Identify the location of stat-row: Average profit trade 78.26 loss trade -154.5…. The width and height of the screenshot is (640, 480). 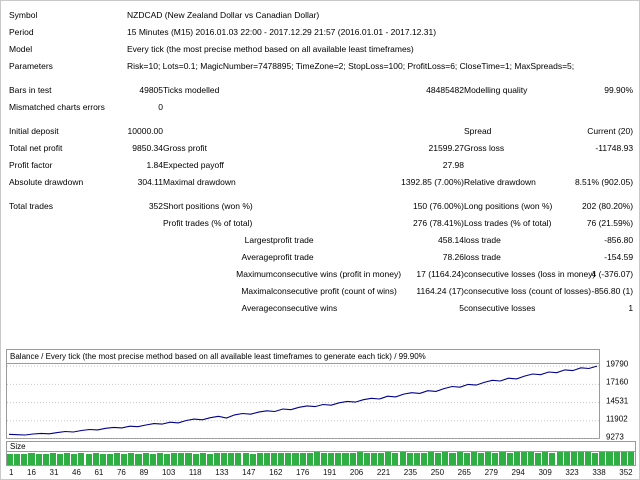
(321, 256).